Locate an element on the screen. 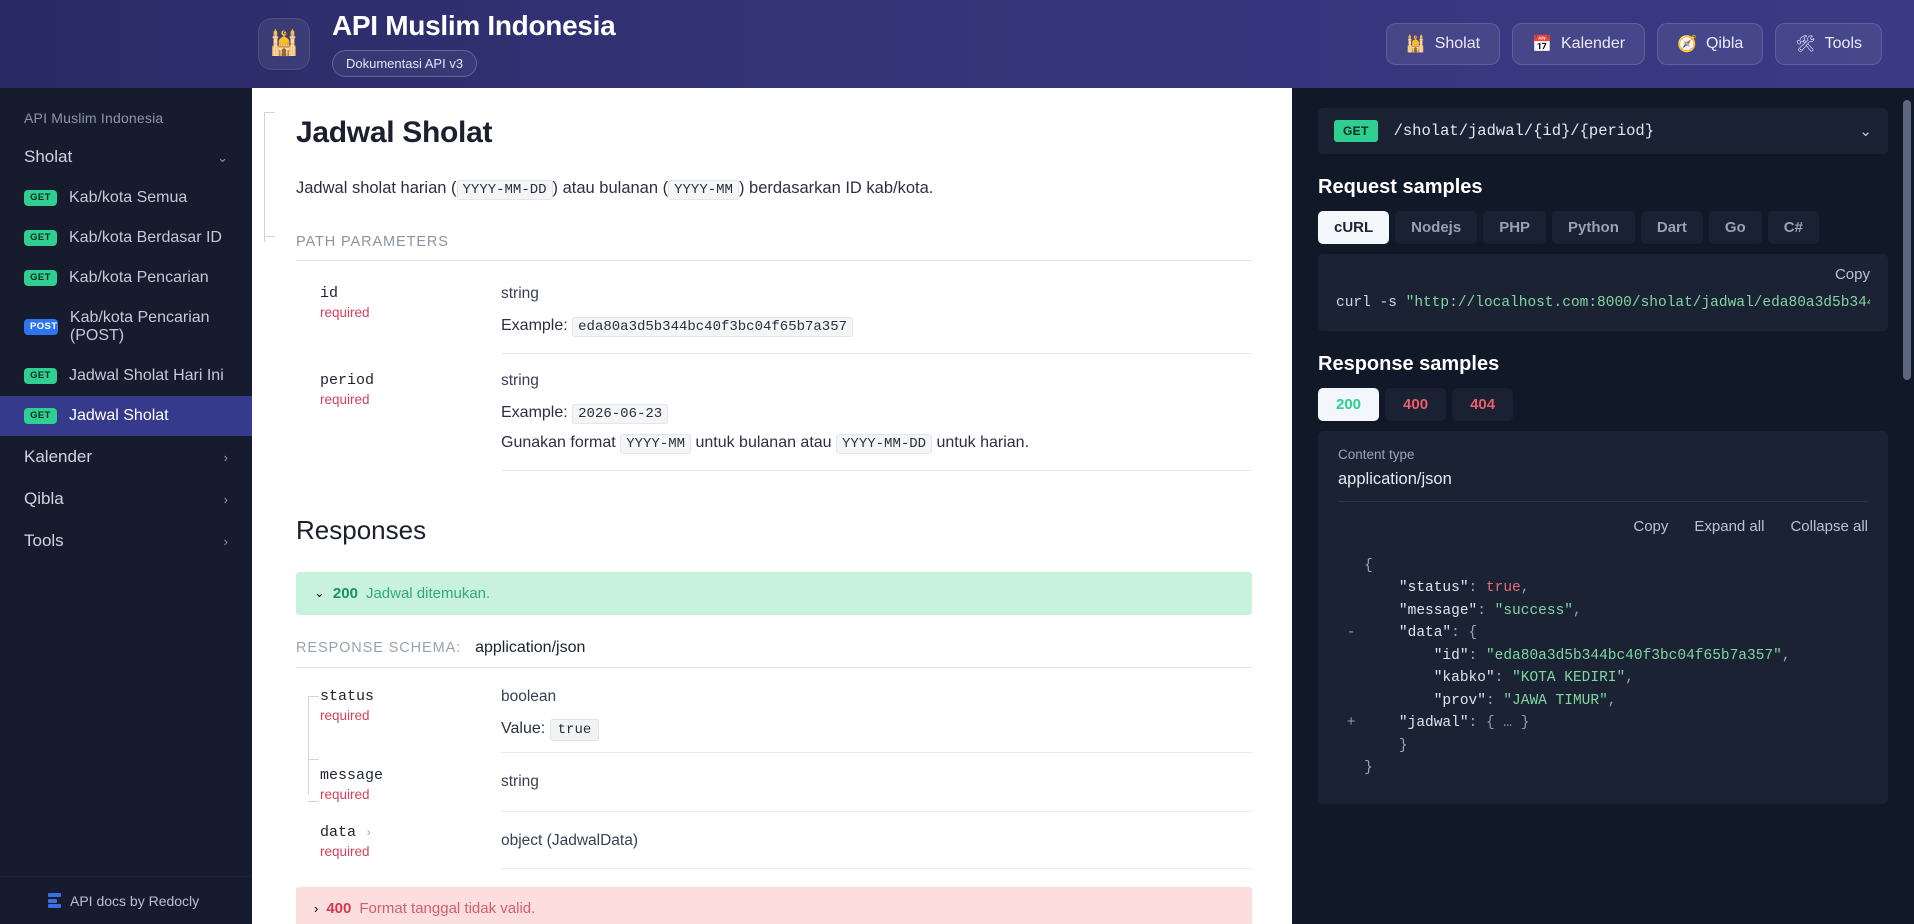 Image resolution: width=1914 pixels, height=924 pixels. schema-row-data: data › required object (JadwalData) is located at coordinates (774, 840).